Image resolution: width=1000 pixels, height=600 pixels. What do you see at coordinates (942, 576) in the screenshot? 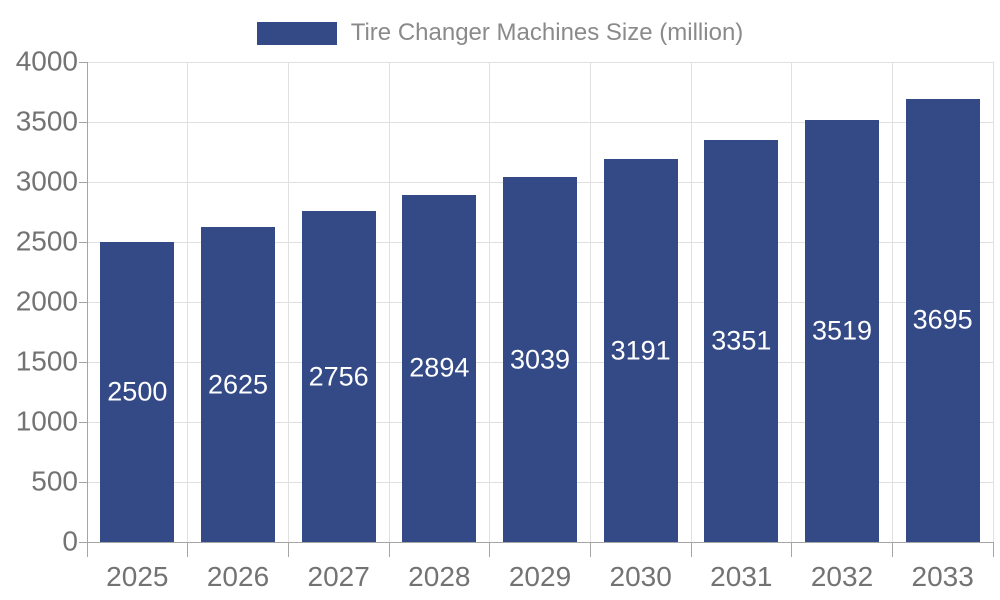
I see `x-axis-label: 2033` at bounding box center [942, 576].